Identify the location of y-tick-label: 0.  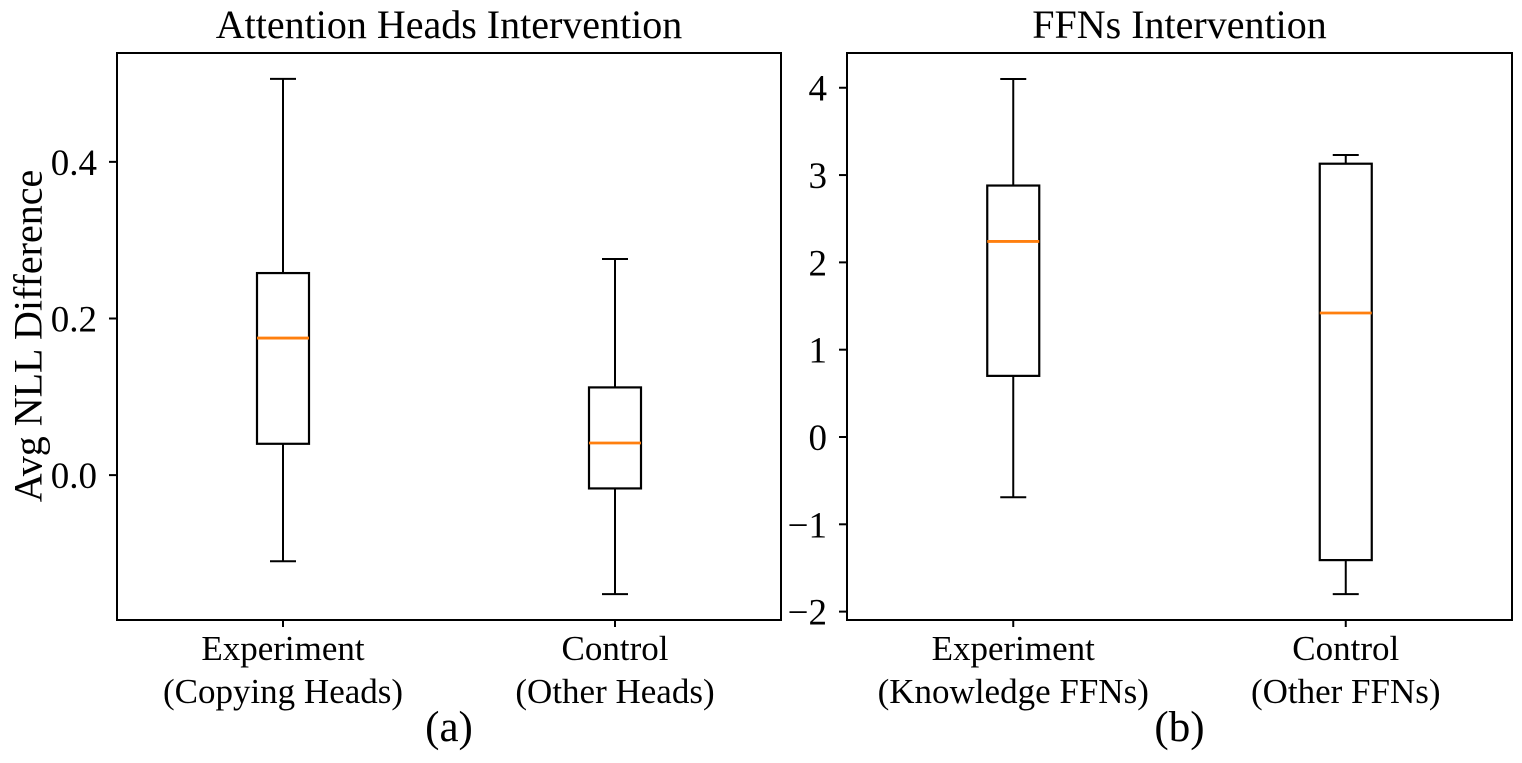
(818, 438).